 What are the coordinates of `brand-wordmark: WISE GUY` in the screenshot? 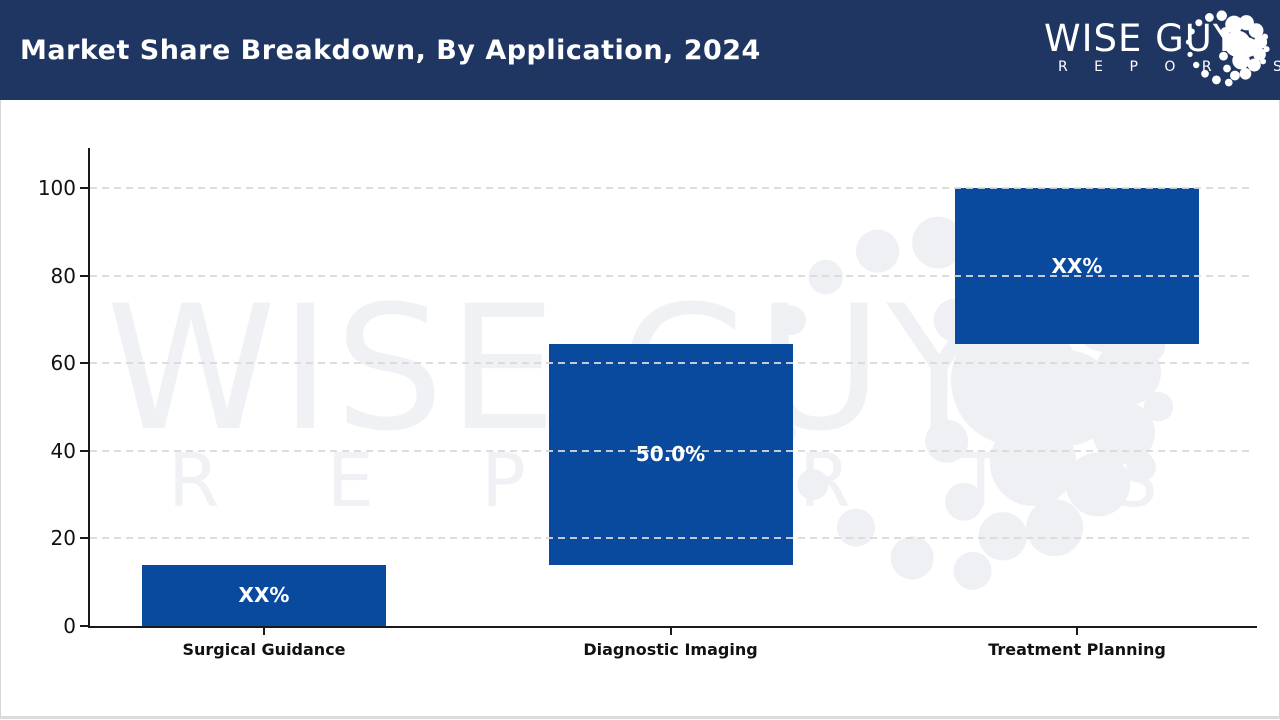 It's located at (1140, 38).